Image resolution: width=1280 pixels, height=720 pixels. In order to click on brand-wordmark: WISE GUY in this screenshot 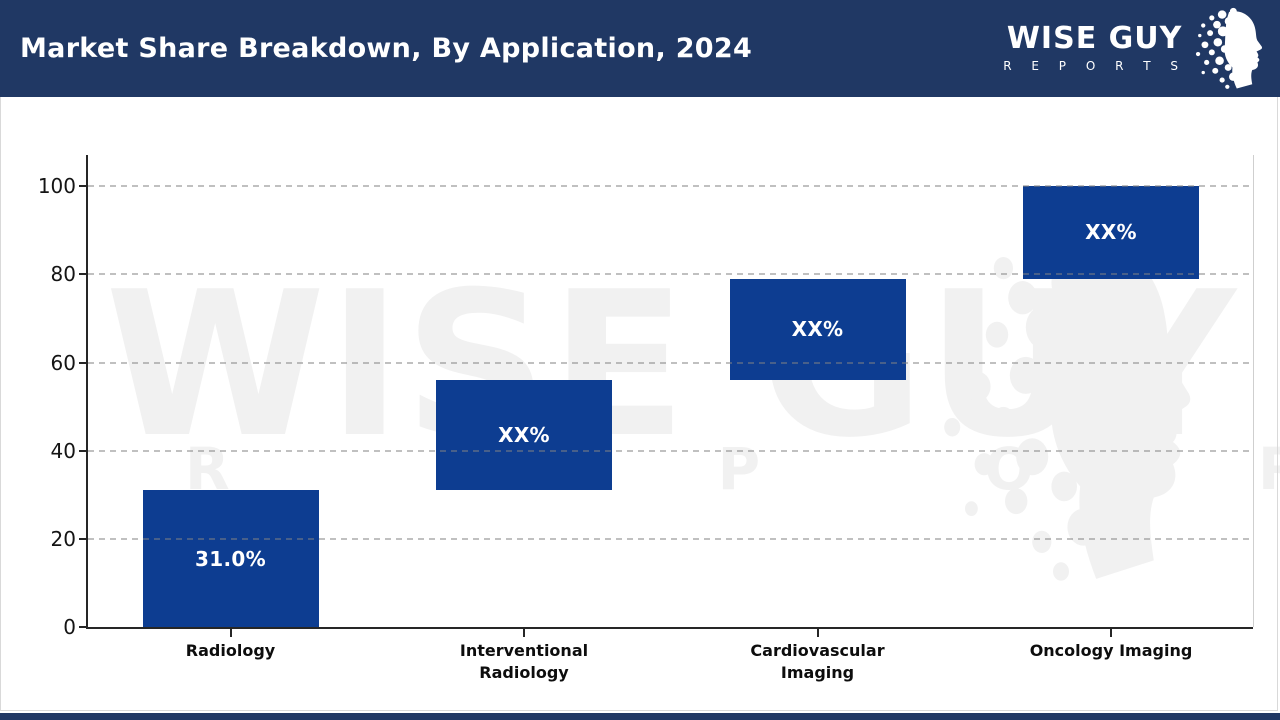, I will do `click(1094, 38)`.